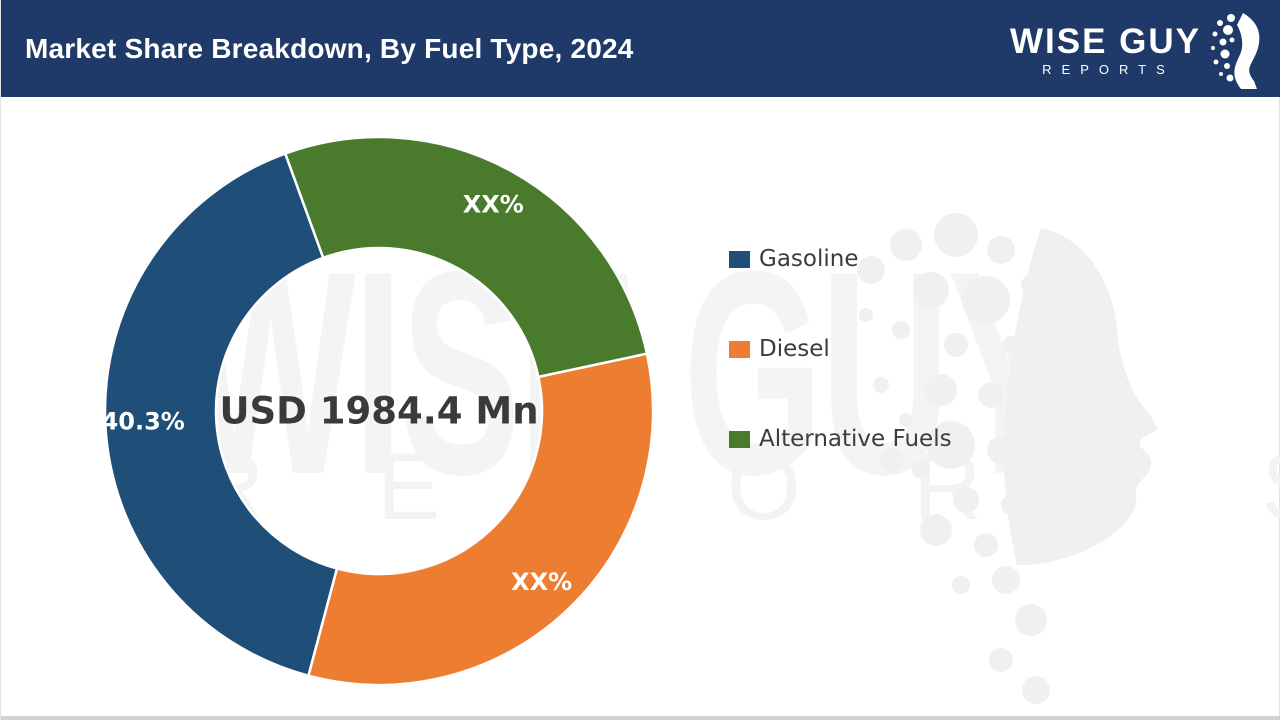 This screenshot has width=1280, height=720. Describe the element at coordinates (481, 519) in the screenshot. I see `donut-slice-diesel` at that location.